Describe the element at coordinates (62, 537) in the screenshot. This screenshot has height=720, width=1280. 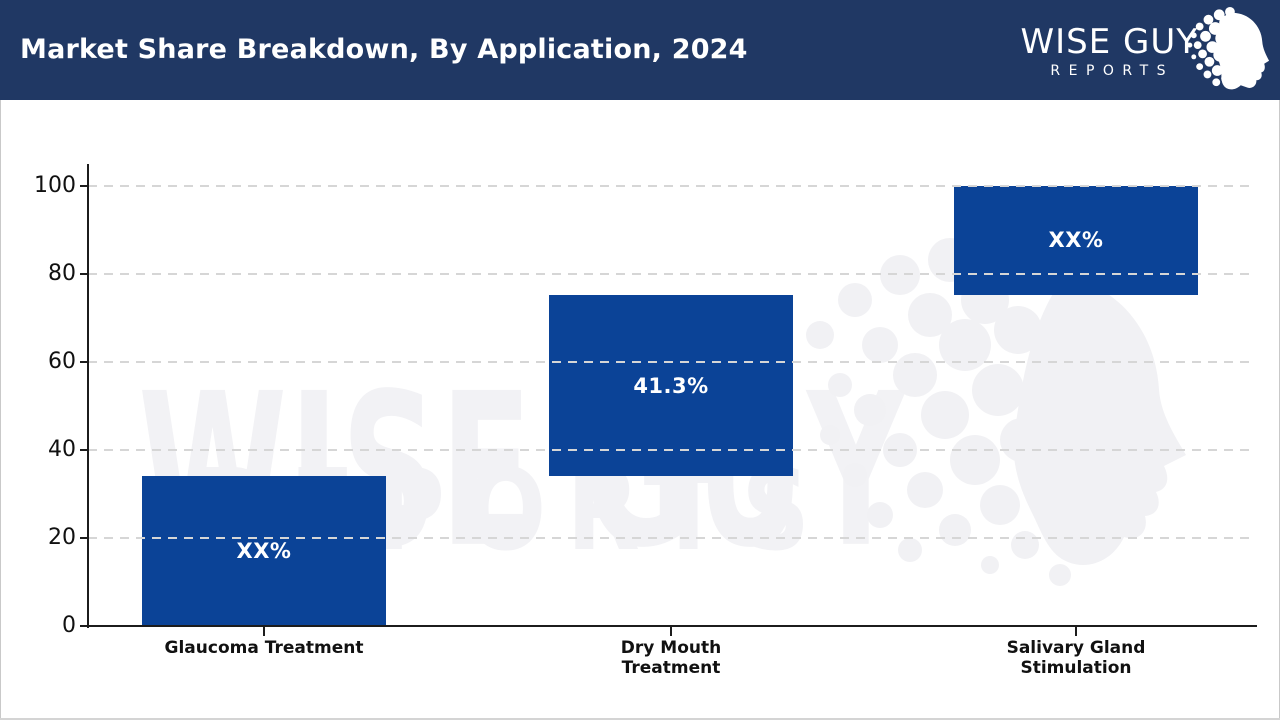
I see `y-tick-label: 20` at that location.